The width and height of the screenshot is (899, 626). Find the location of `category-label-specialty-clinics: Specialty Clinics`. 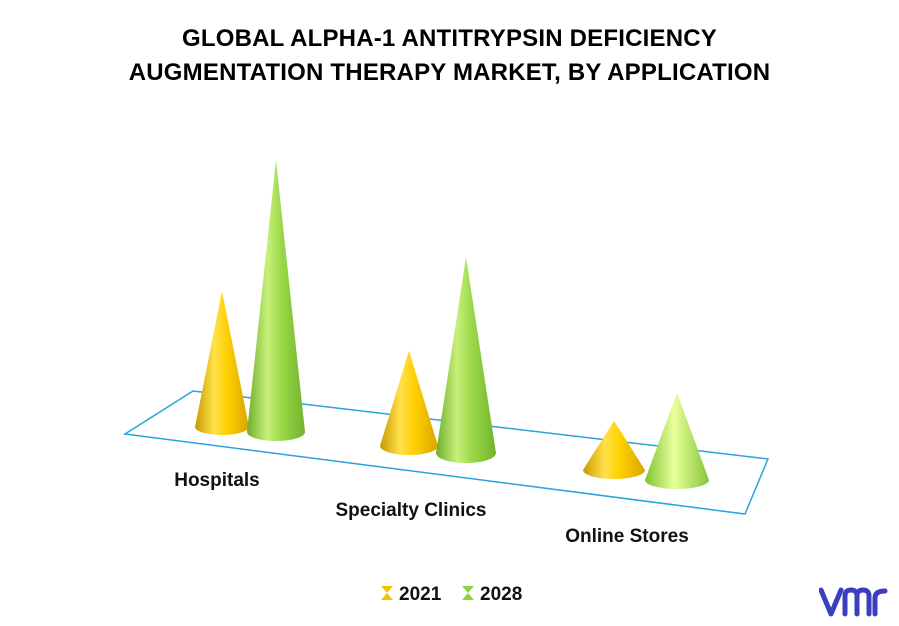

category-label-specialty-clinics: Specialty Clinics is located at coordinates (410, 510).